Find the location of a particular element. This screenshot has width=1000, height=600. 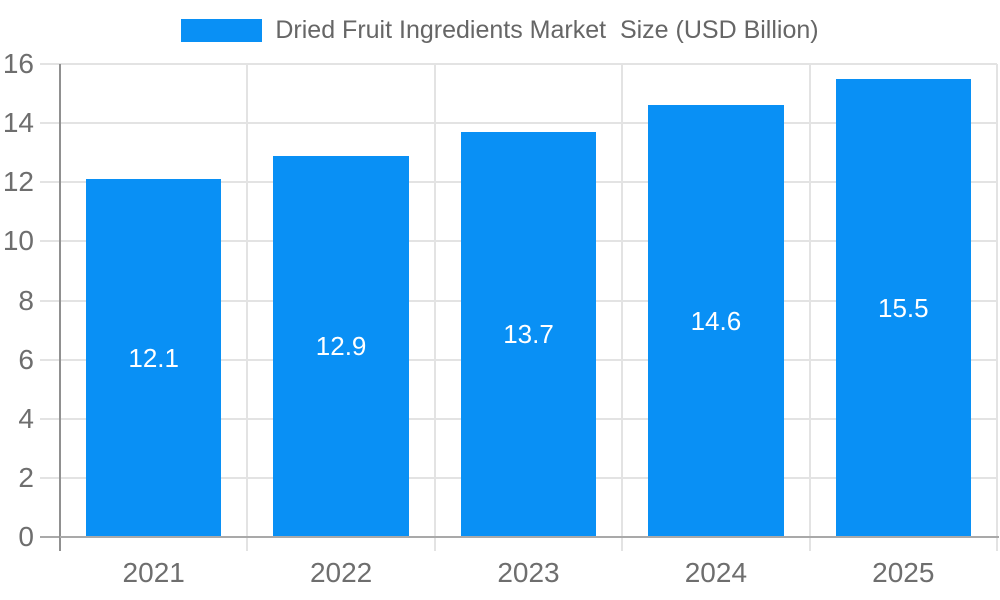

y-tick-label: 2 is located at coordinates (26, 477).